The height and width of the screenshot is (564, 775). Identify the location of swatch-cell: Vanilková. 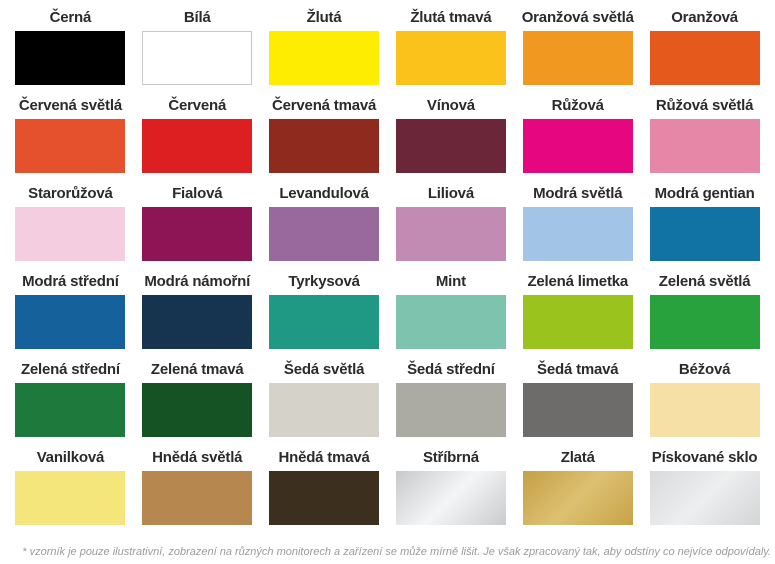
(70, 488).